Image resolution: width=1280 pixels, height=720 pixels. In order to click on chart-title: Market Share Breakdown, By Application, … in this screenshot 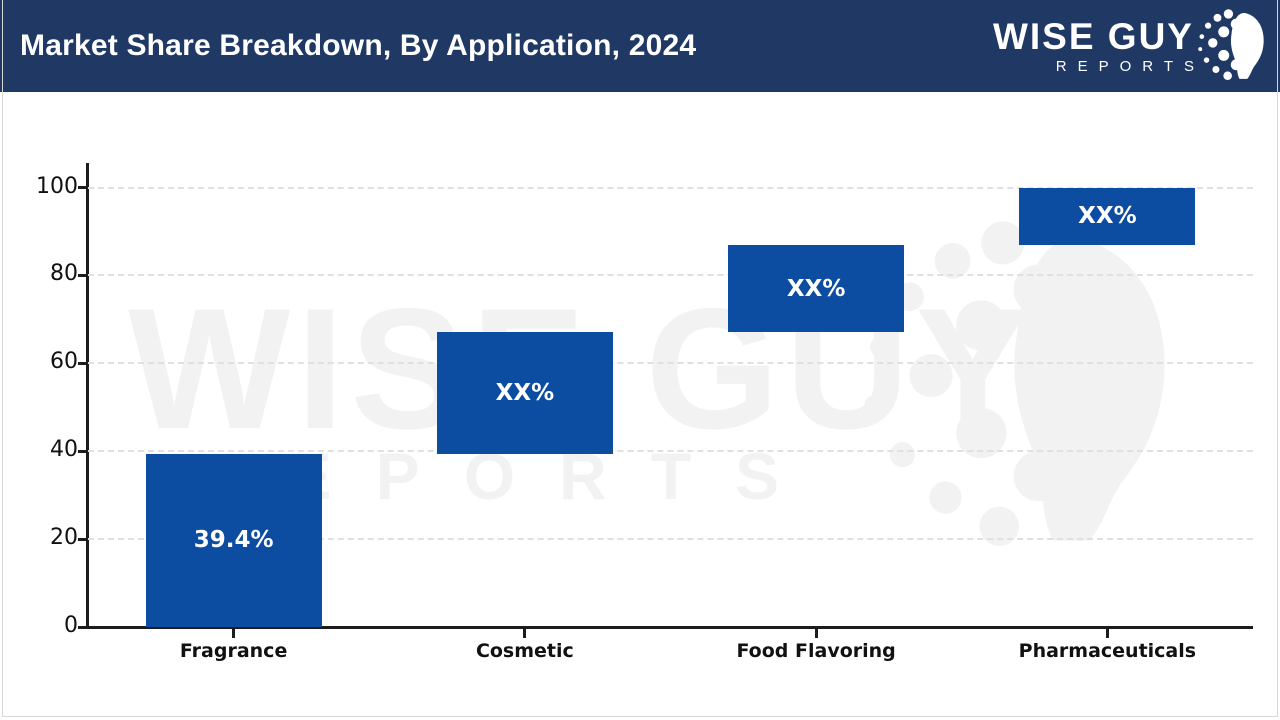, I will do `click(358, 45)`.